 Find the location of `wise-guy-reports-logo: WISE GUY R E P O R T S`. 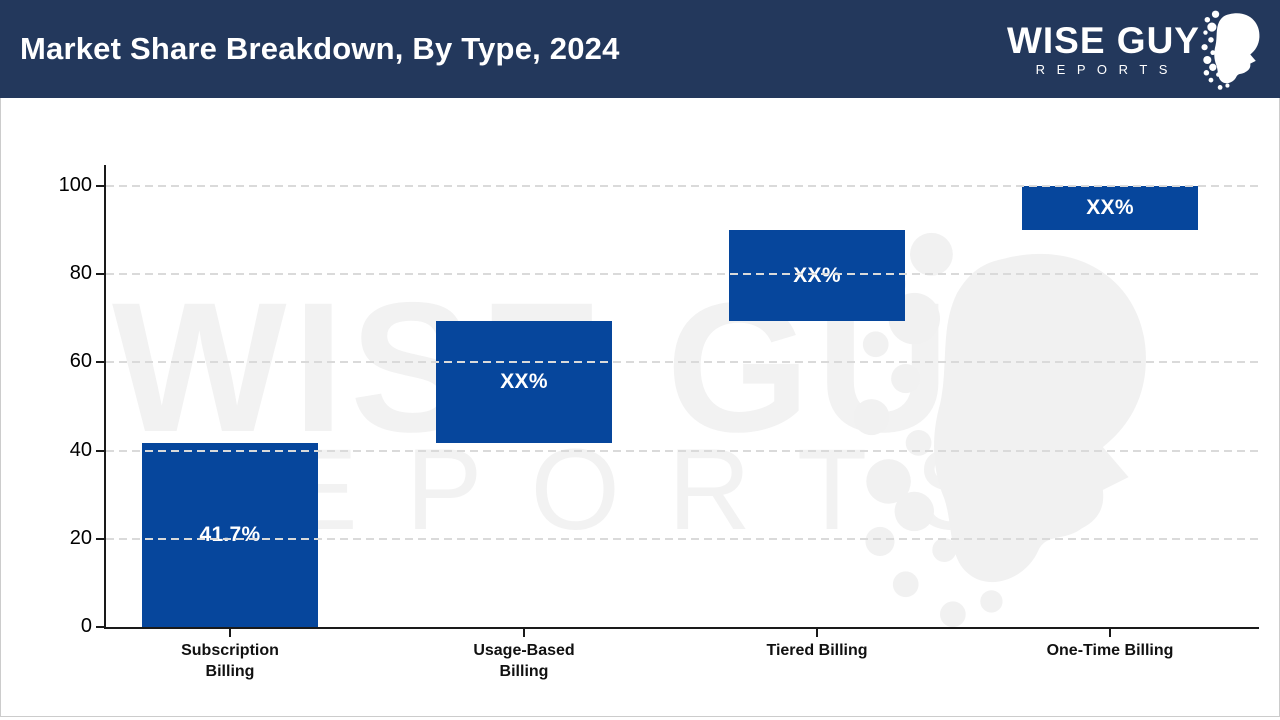

wise-guy-reports-logo: WISE GUY R E P O R T S is located at coordinates (1135, 49).